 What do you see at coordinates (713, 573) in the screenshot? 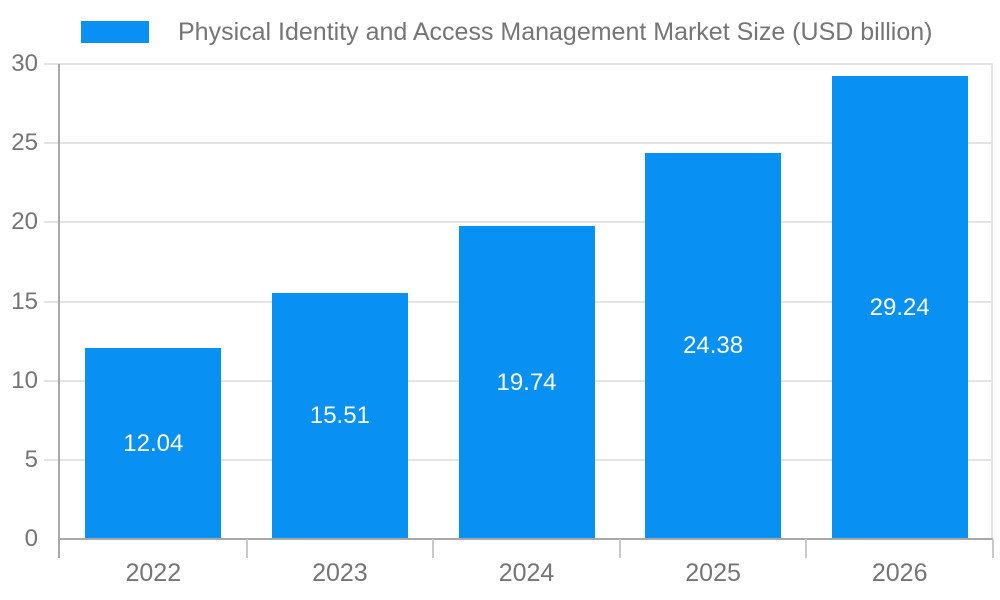
I see `x-axis-label: 2025` at bounding box center [713, 573].